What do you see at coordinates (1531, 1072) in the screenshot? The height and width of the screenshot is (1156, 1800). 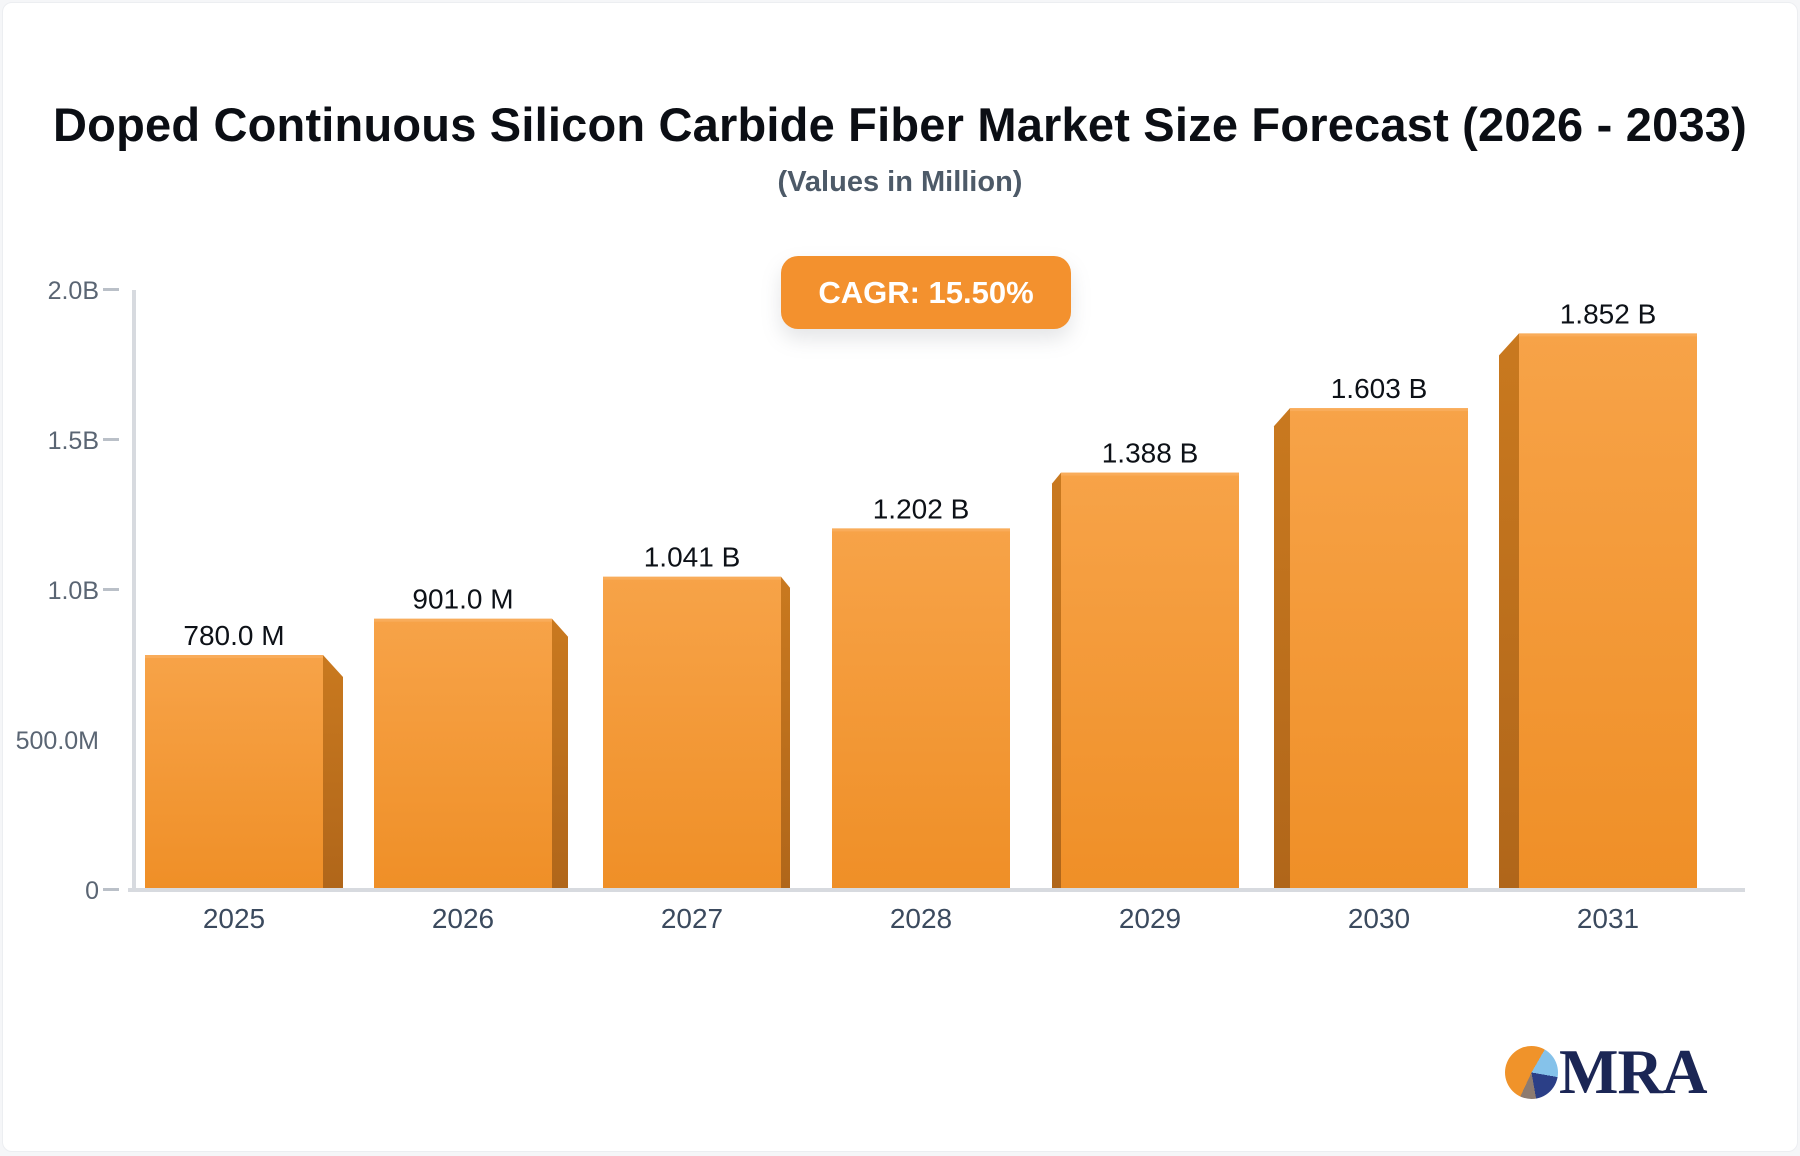 I see `logo-pie-icon` at bounding box center [1531, 1072].